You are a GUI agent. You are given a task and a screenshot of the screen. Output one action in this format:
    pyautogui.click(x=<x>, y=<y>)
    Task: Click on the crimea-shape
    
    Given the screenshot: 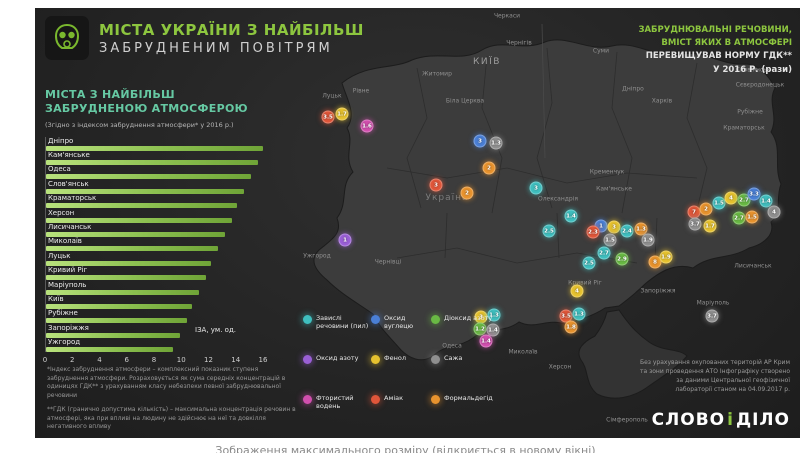 What is the action you would take?
    pyautogui.click(x=633, y=354)
    